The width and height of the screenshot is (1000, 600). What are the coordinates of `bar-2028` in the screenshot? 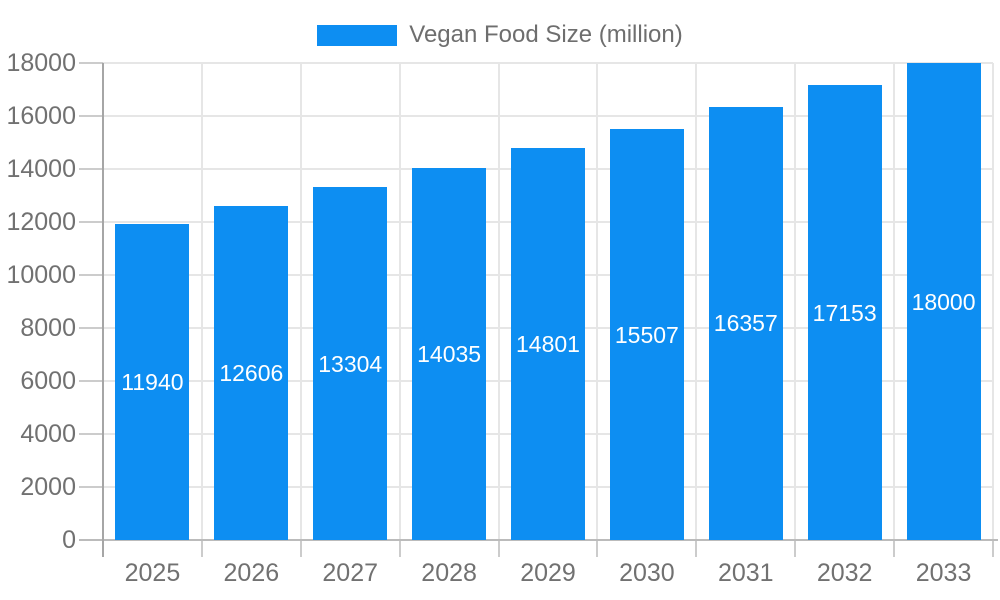 It's located at (449, 354).